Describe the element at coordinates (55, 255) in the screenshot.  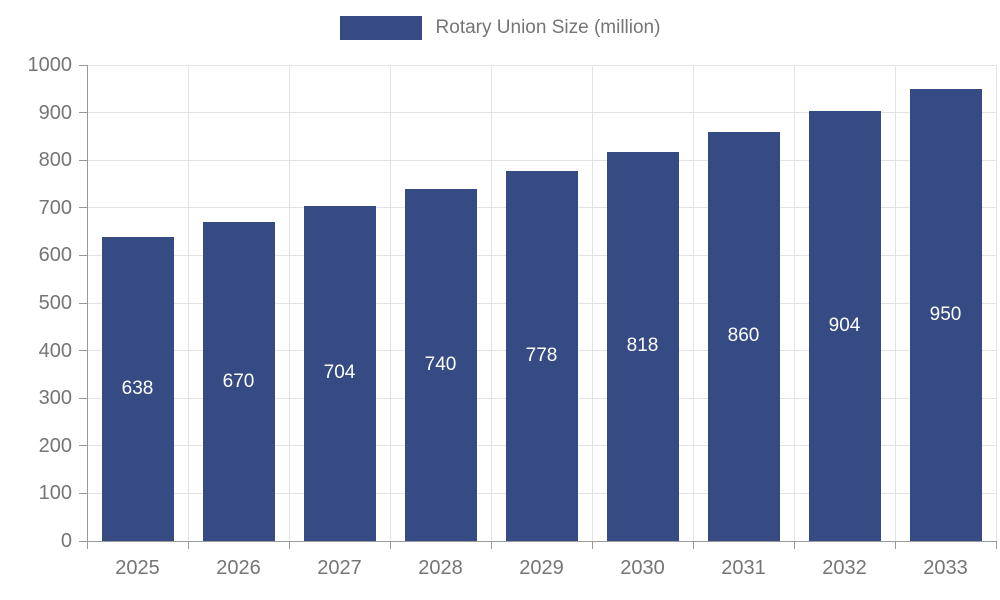
I see `y-tick-label: 600` at that location.